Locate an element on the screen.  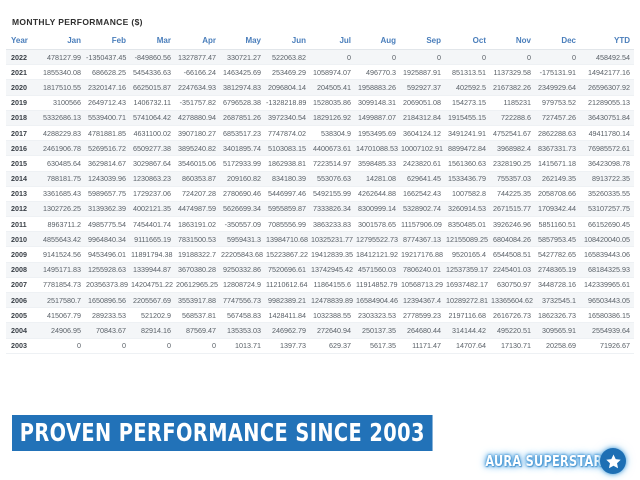
cell-nov: 2671515.77 is located at coordinates (512, 209).